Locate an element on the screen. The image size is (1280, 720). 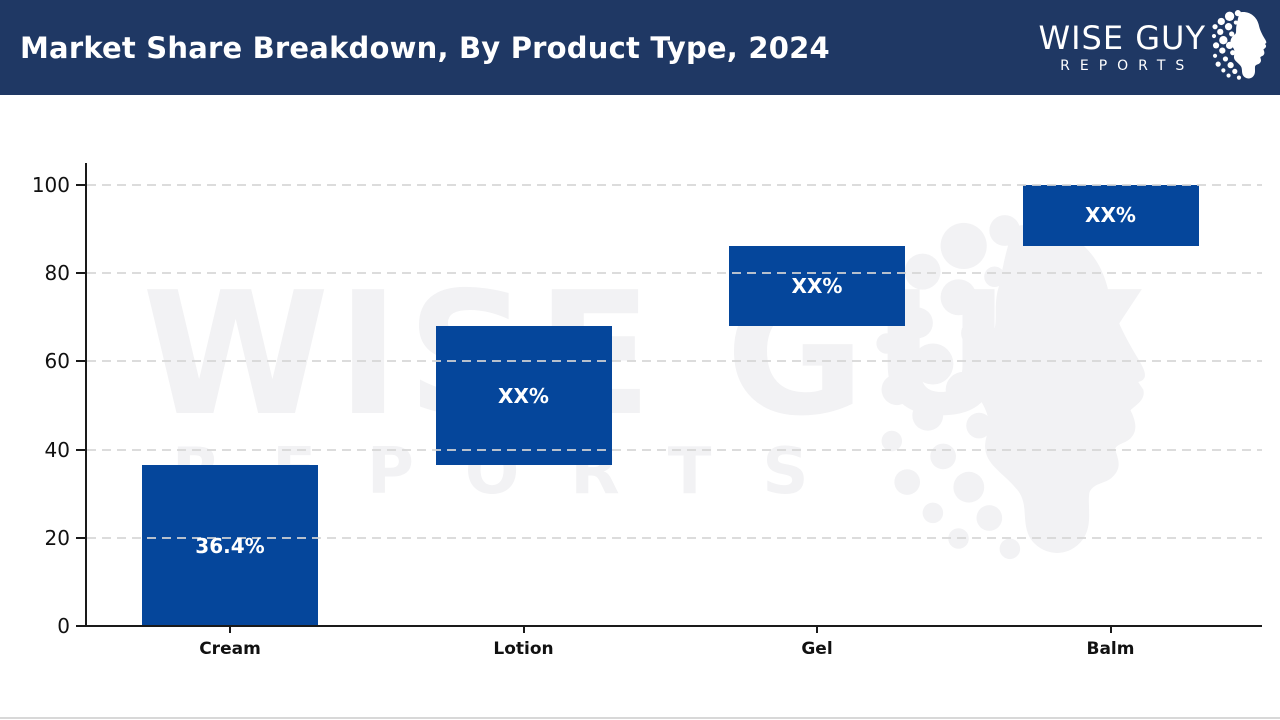
bar-gel is located at coordinates (817, 286).